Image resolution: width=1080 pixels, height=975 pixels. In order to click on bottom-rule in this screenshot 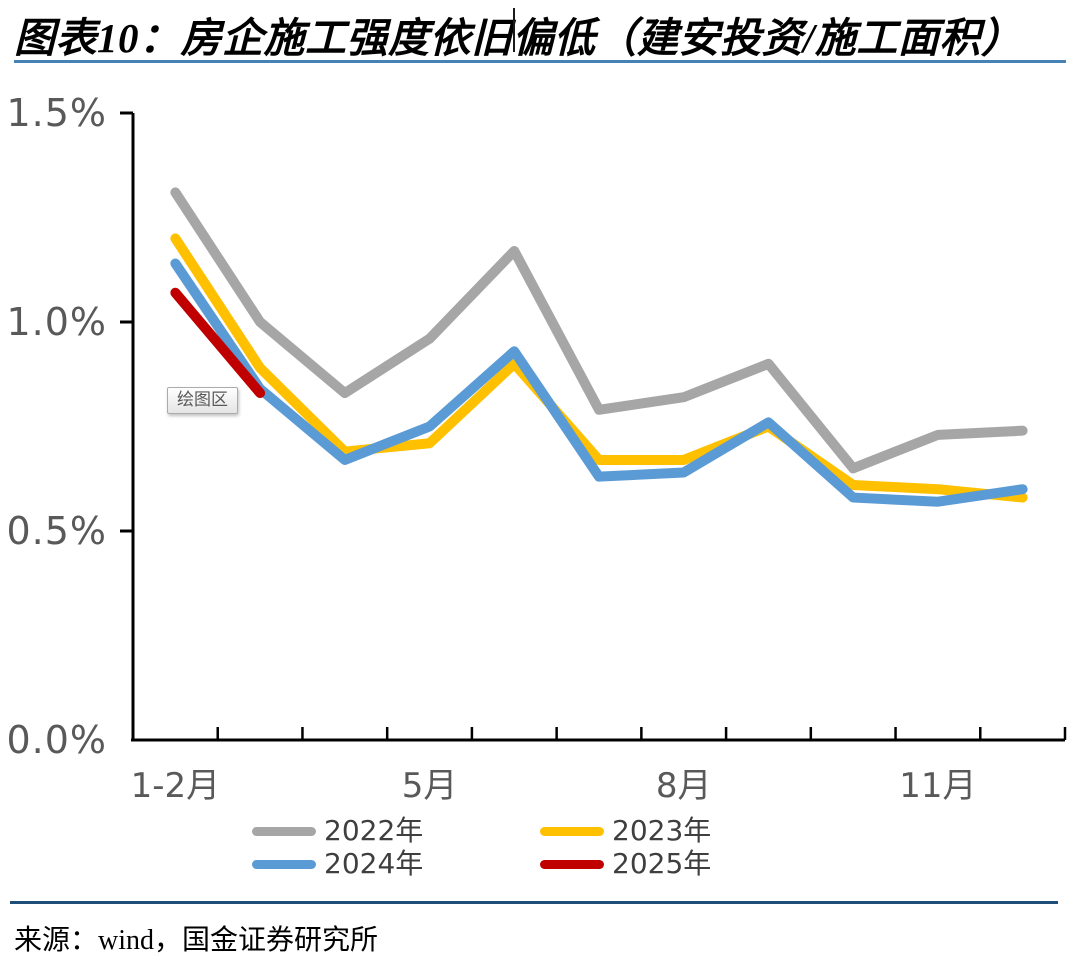, I will do `click(534, 902)`.